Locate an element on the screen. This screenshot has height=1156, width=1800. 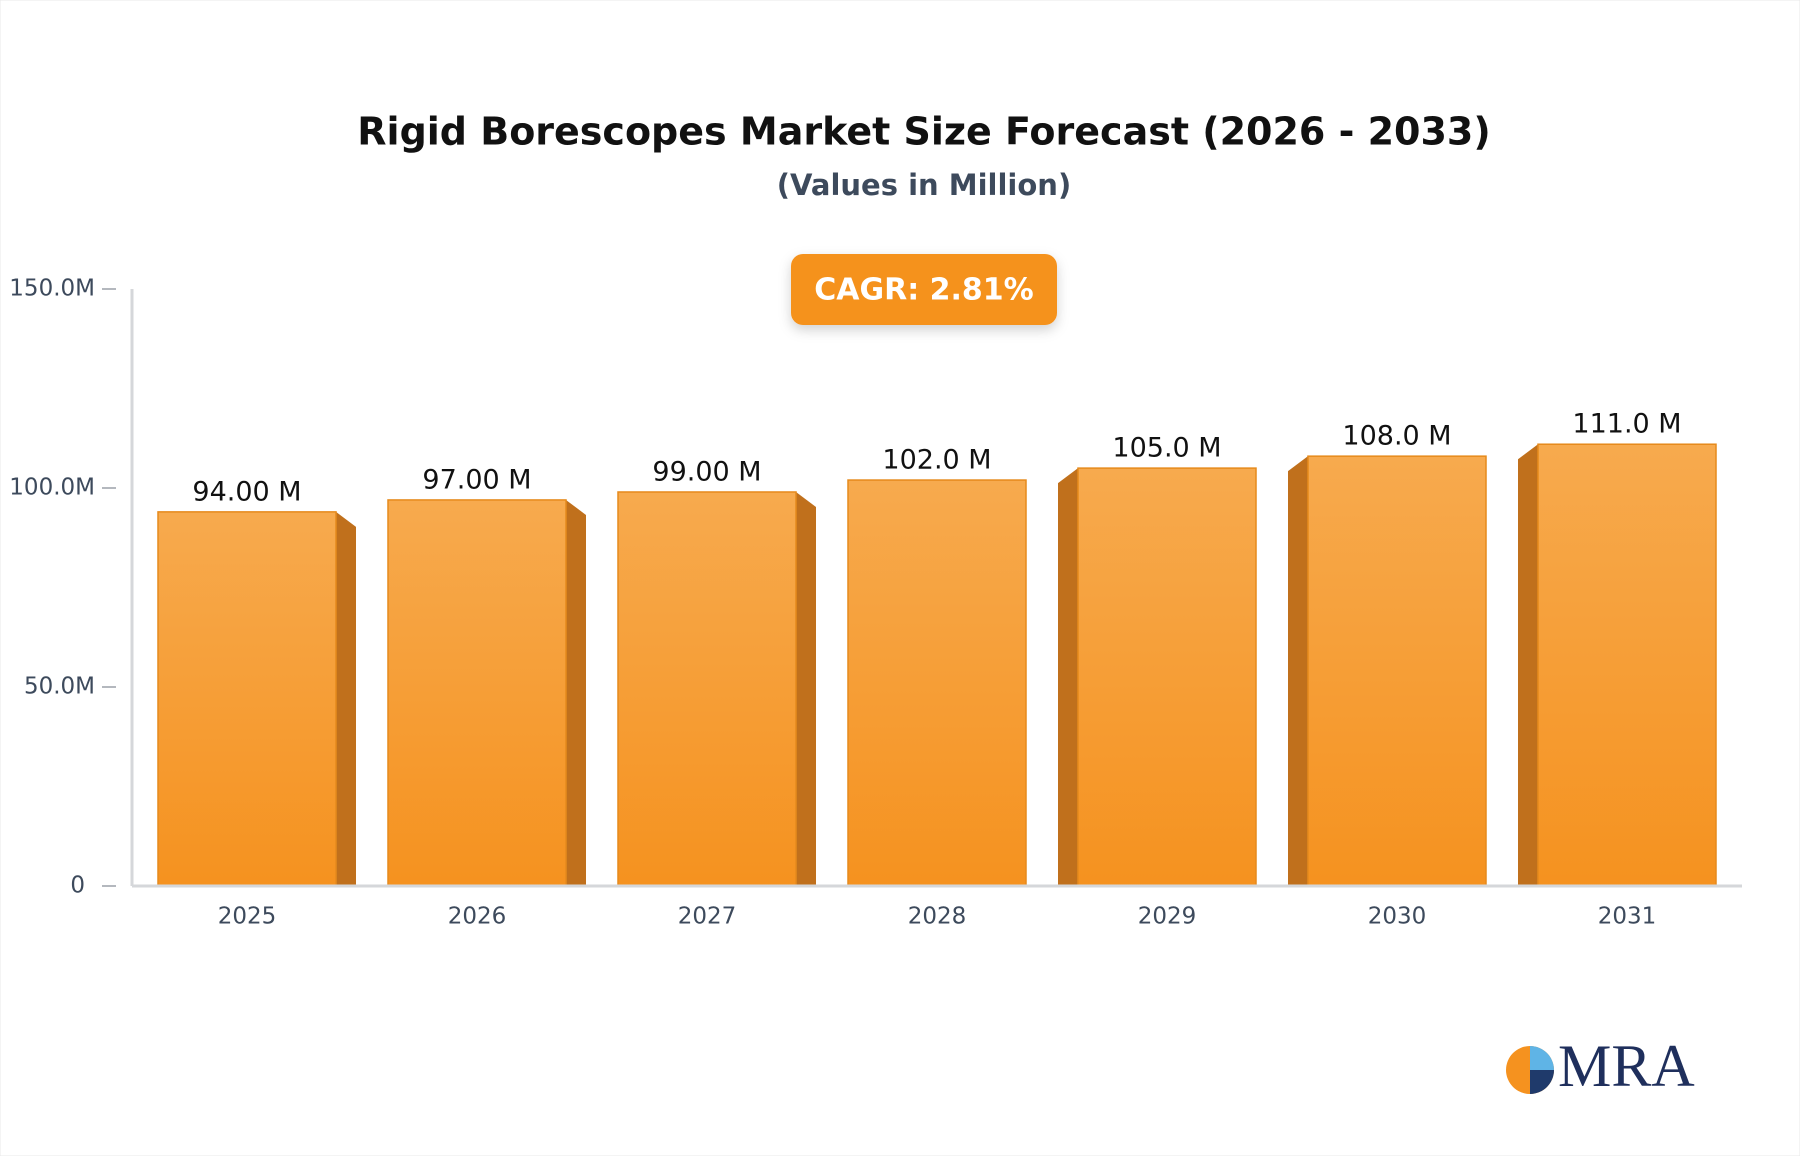
x-tick-label: 2025 is located at coordinates (247, 917).